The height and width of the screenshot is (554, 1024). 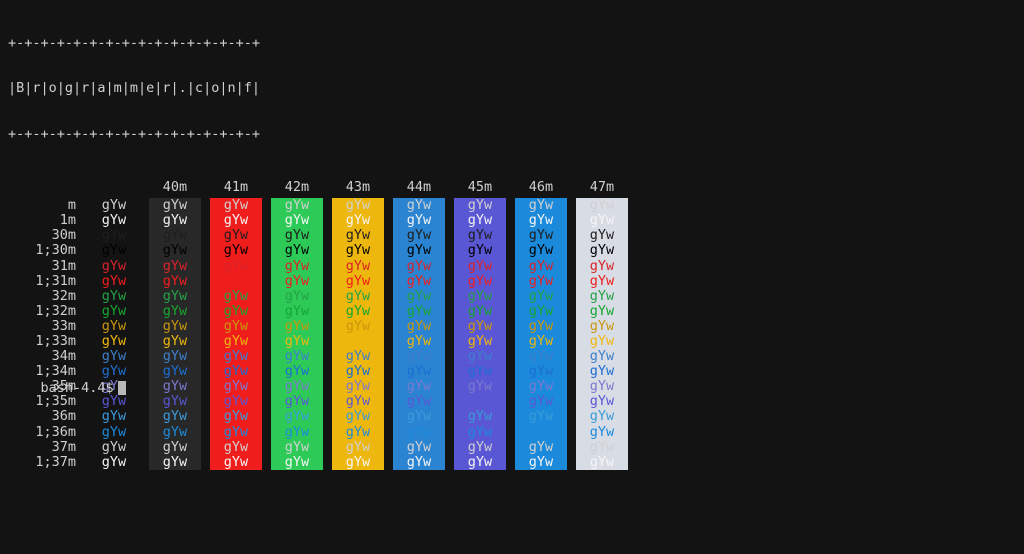 What do you see at coordinates (318, 372) in the screenshot?
I see `table-row: 1;34m gYw gYw gYw gYw gYw gYw gYw gYw gYw` at bounding box center [318, 372].